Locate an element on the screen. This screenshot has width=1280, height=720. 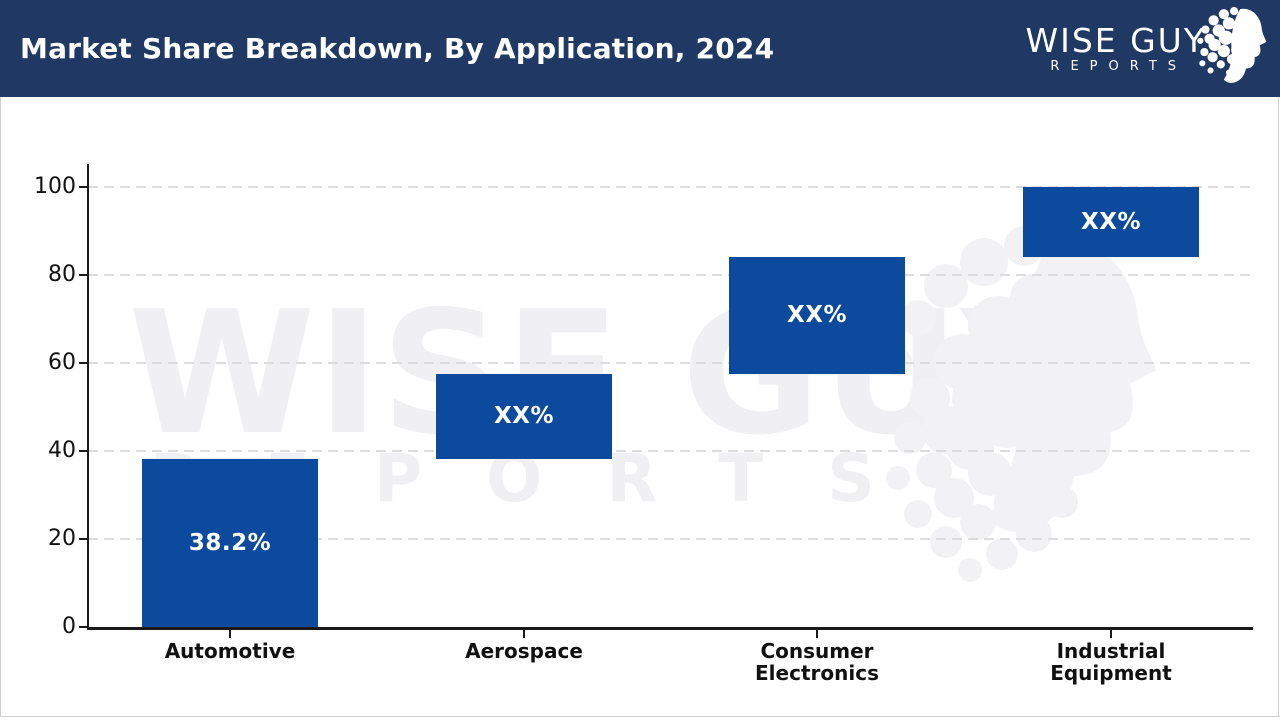
x-axis-label-1: Automotive is located at coordinates (230, 651).